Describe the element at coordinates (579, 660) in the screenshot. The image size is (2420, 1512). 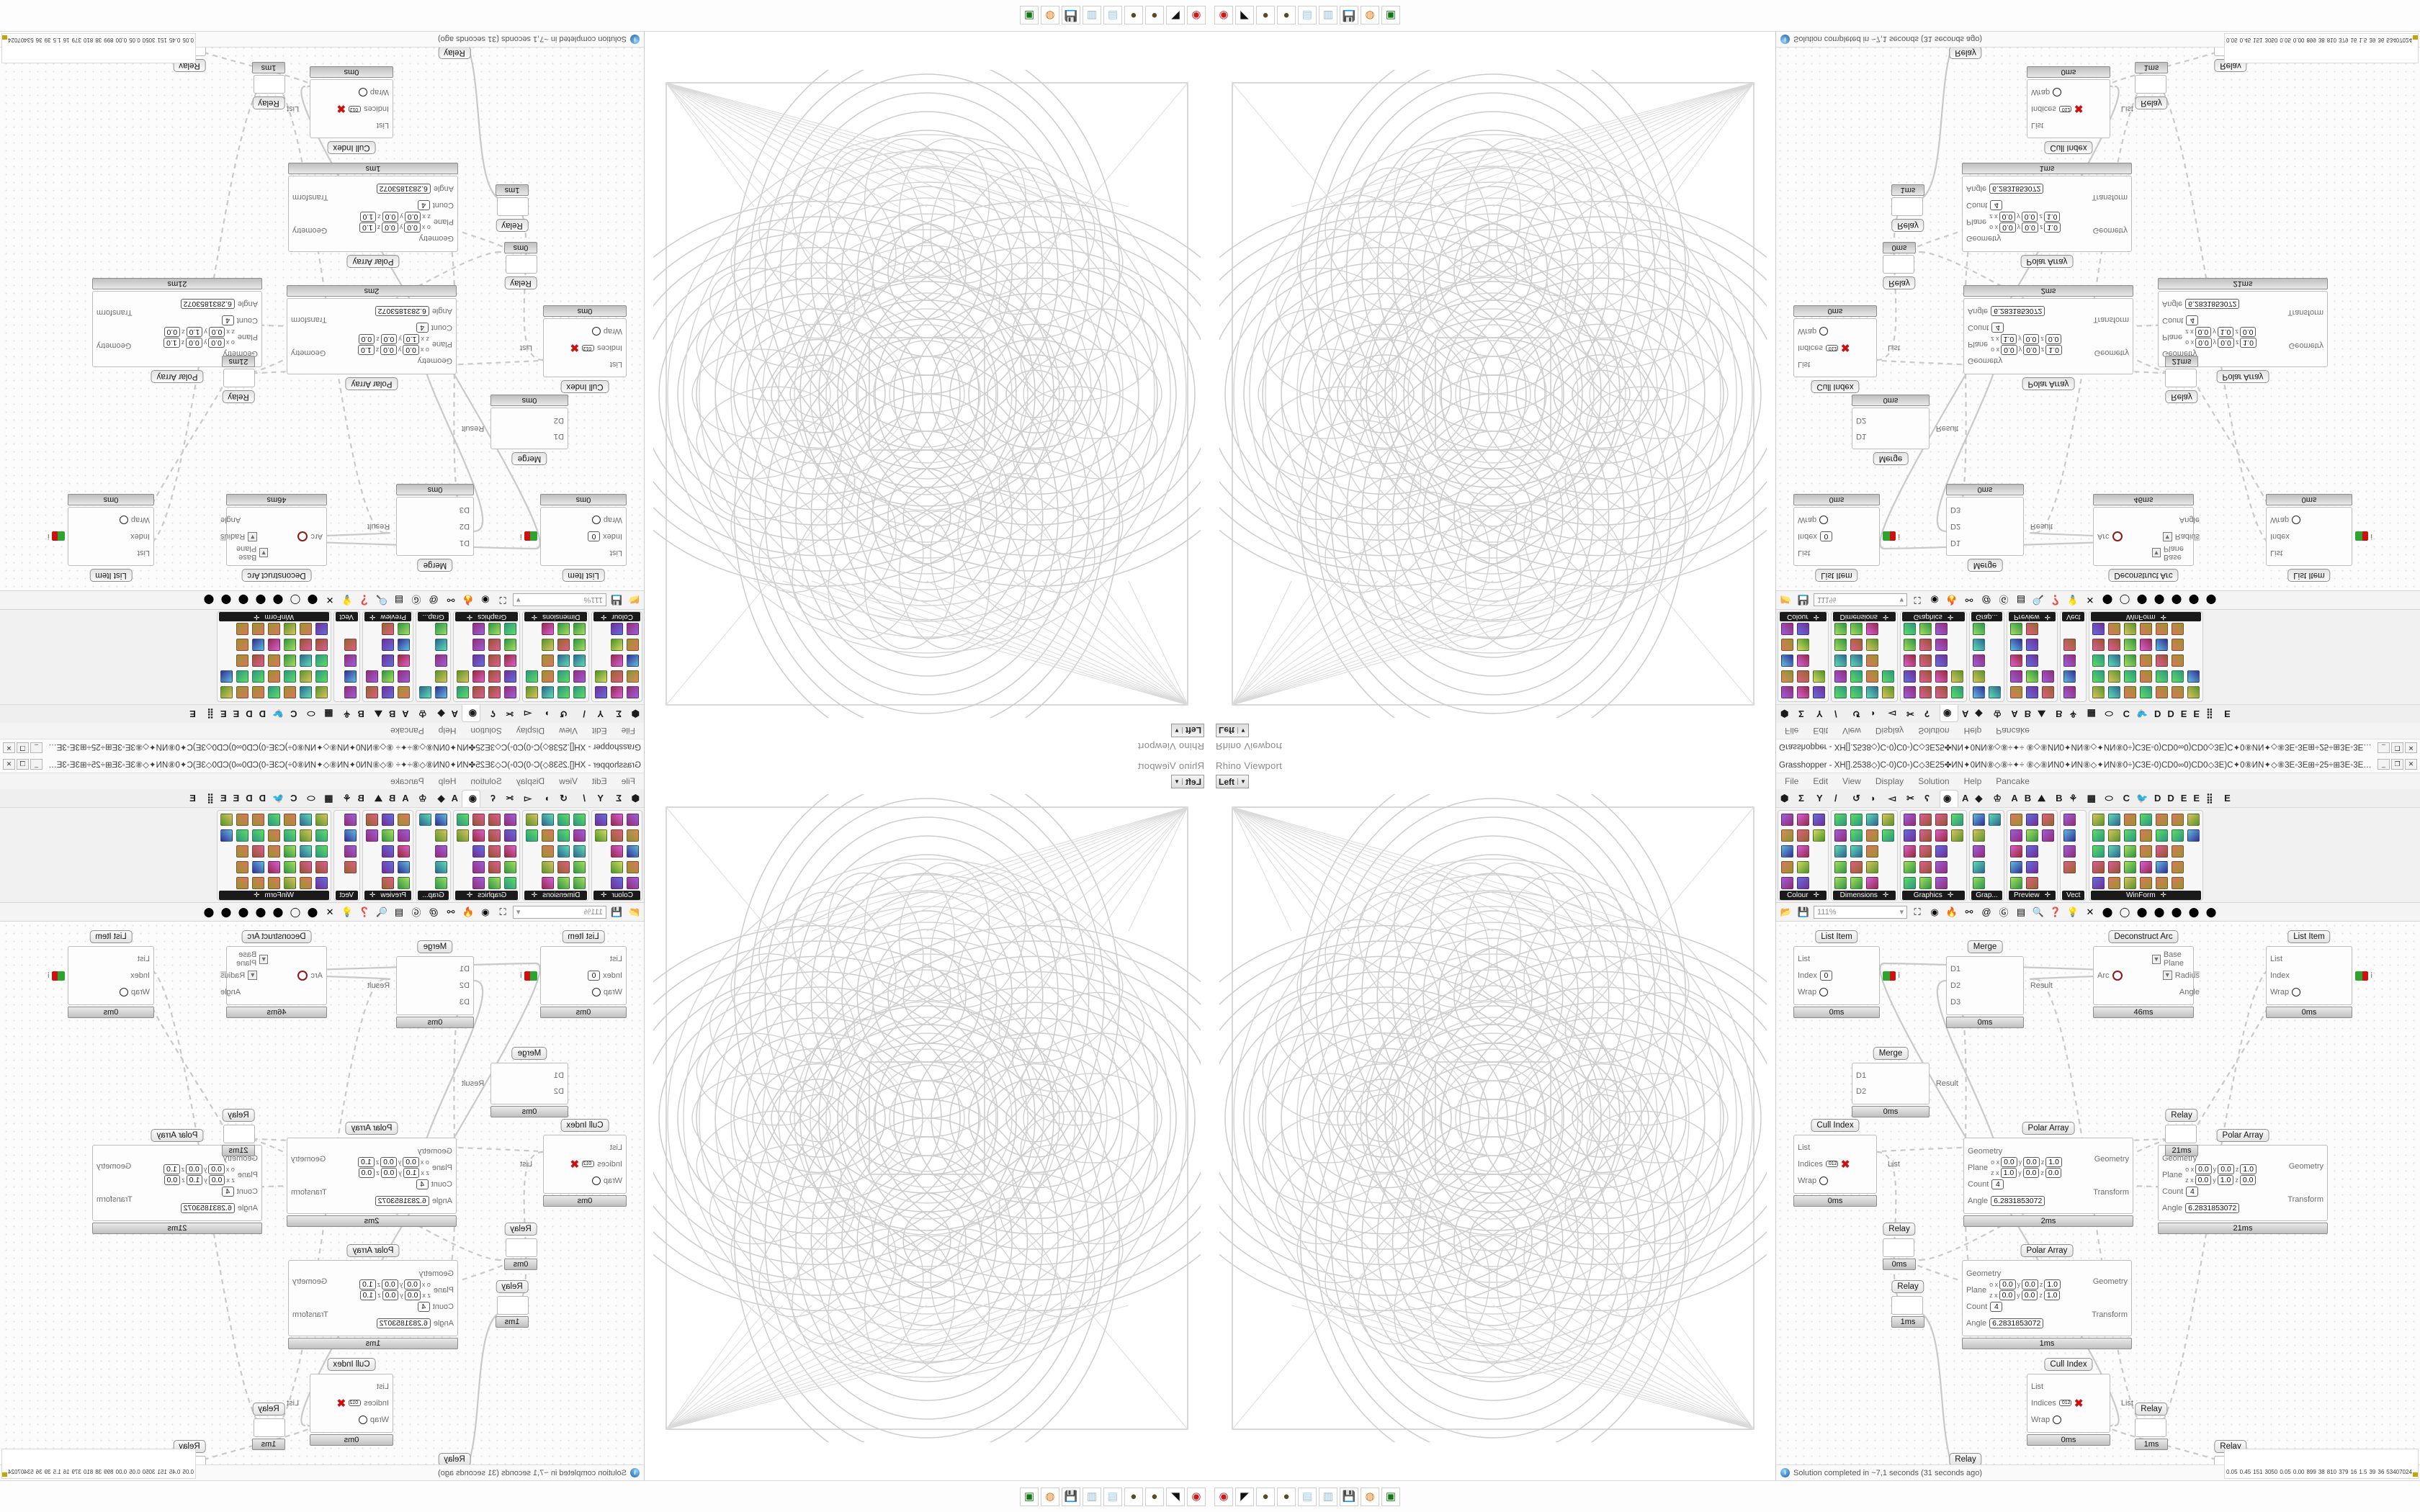
I see `angle-dim-icon` at that location.